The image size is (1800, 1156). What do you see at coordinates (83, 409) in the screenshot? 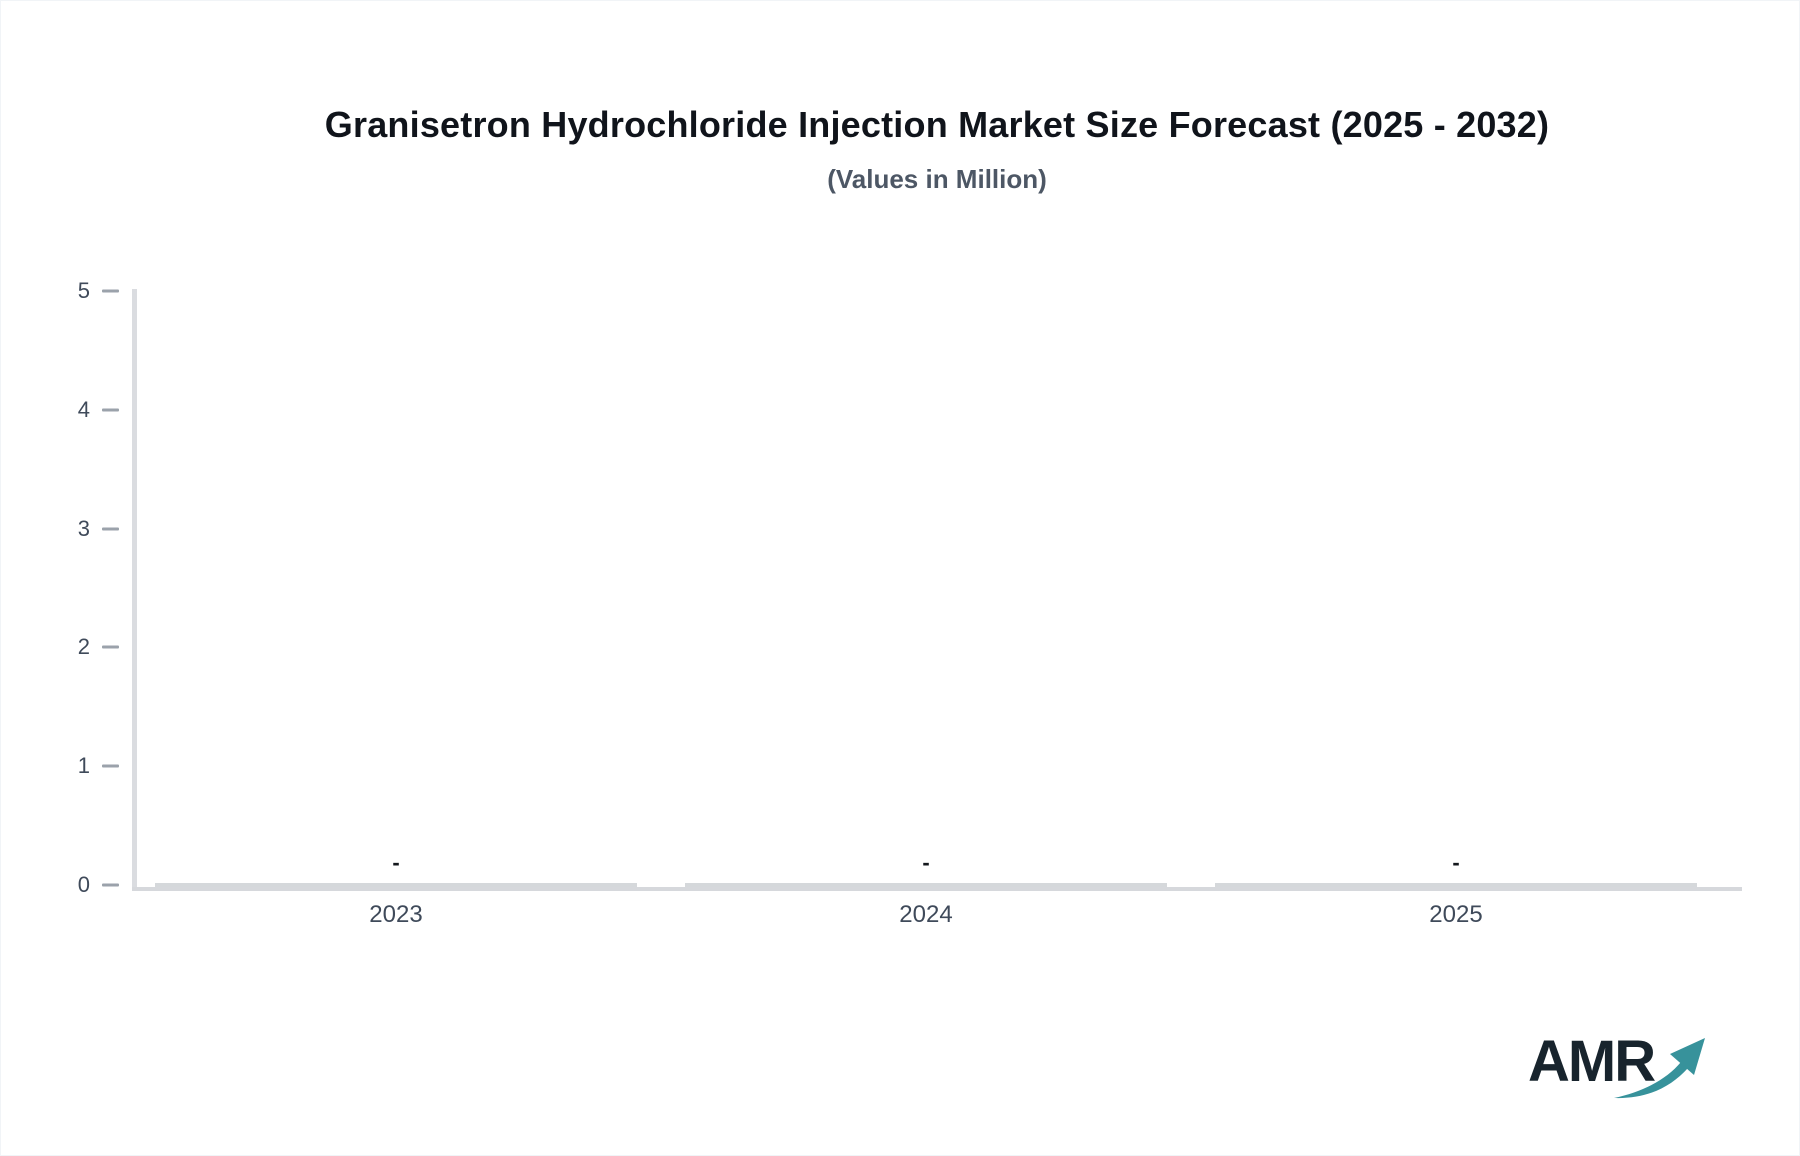
I see `y-axis-tick-label: 4` at bounding box center [83, 409].